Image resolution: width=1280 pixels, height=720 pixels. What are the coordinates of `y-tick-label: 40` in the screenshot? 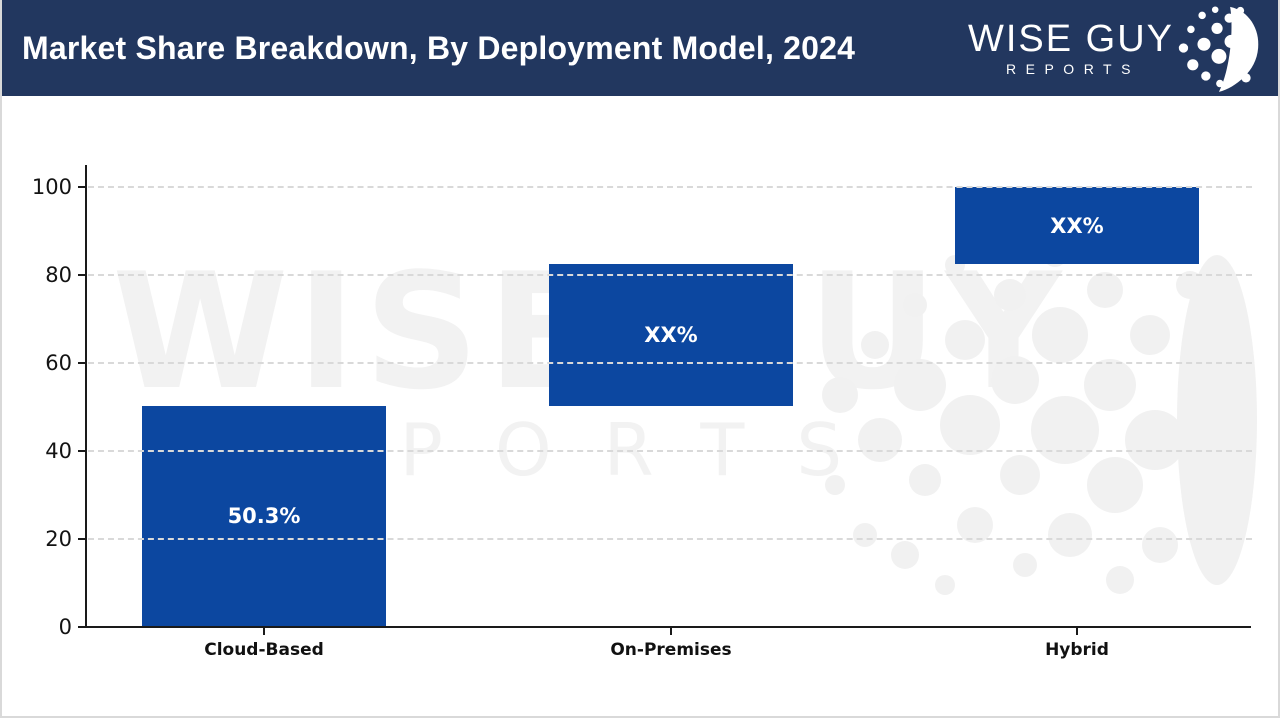 It's located at (58, 451).